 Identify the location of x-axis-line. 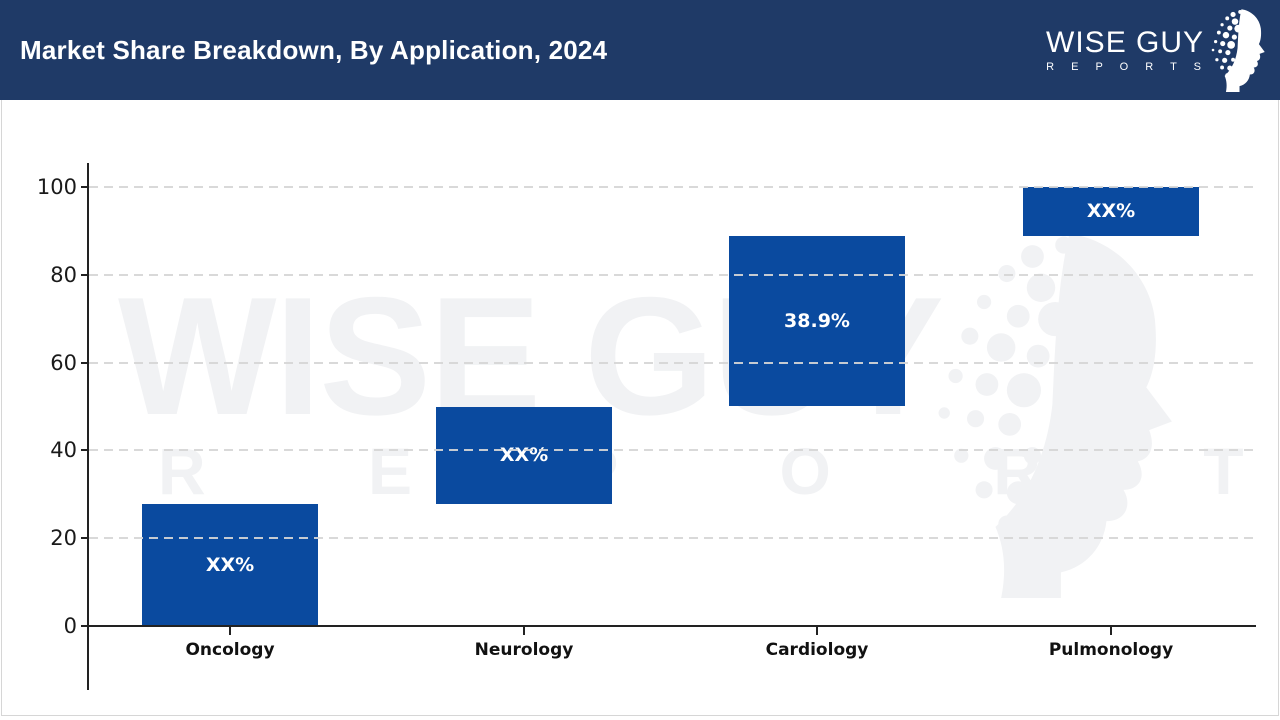
(671, 626).